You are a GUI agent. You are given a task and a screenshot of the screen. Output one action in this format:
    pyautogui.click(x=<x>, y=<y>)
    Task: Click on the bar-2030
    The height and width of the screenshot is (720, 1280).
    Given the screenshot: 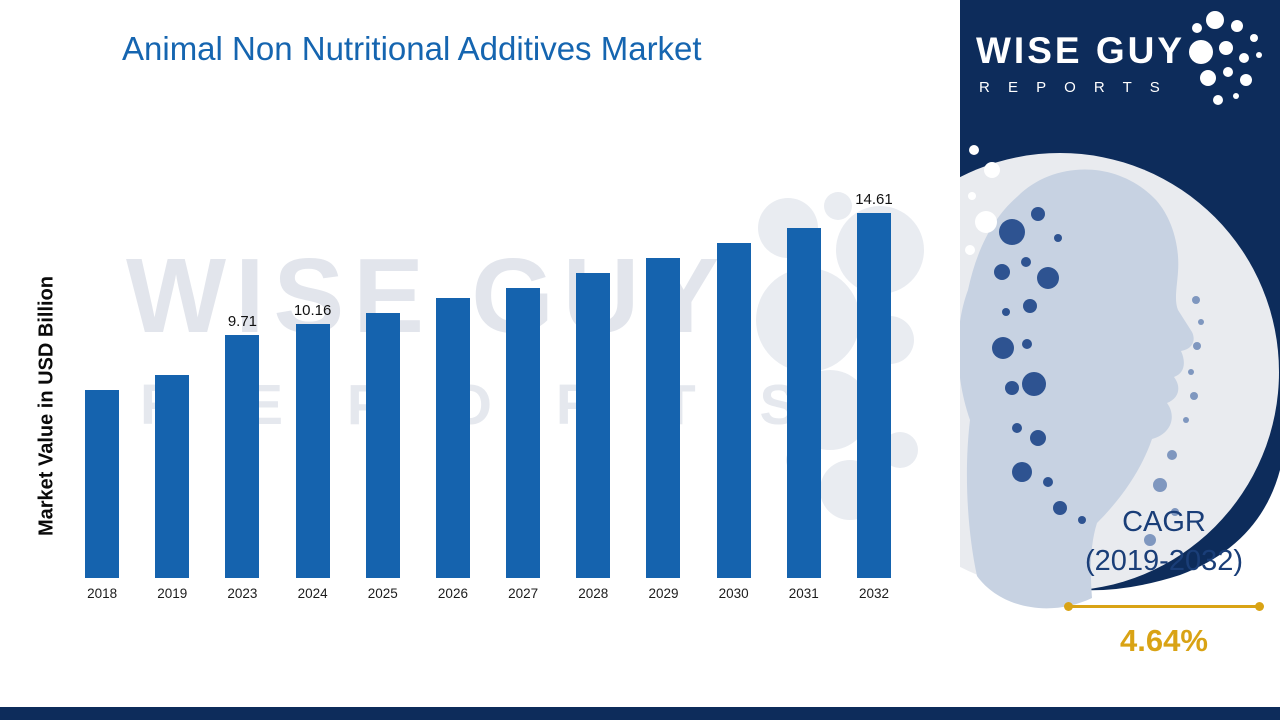 What is the action you would take?
    pyautogui.click(x=733, y=410)
    